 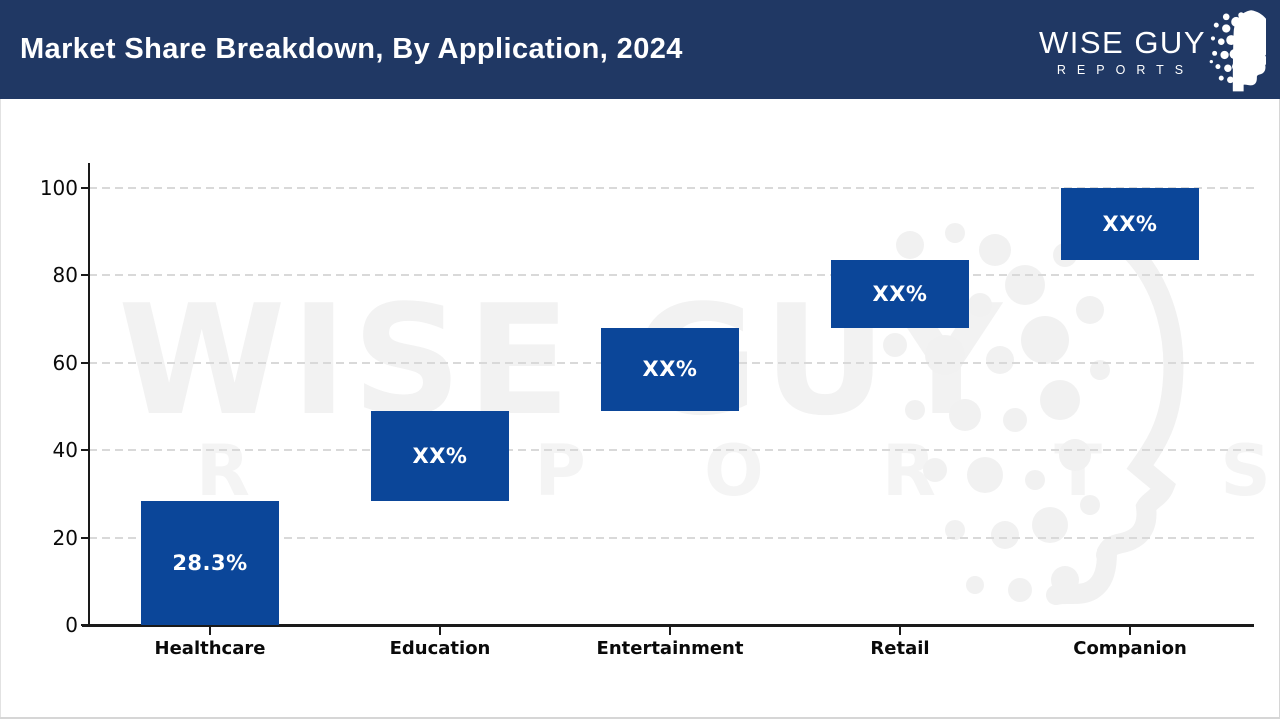 I want to click on ytick-label-20: 20, so click(x=65, y=537).